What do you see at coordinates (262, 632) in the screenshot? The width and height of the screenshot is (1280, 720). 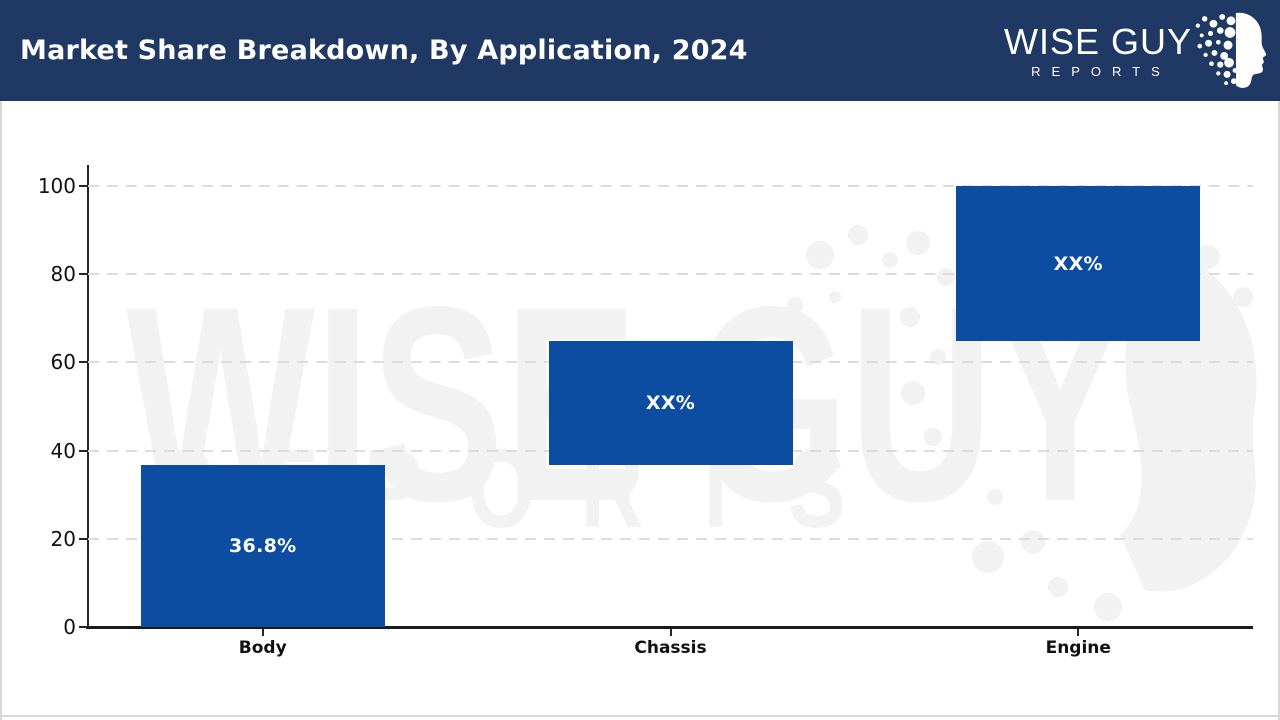 I see `x-tick-body` at bounding box center [262, 632].